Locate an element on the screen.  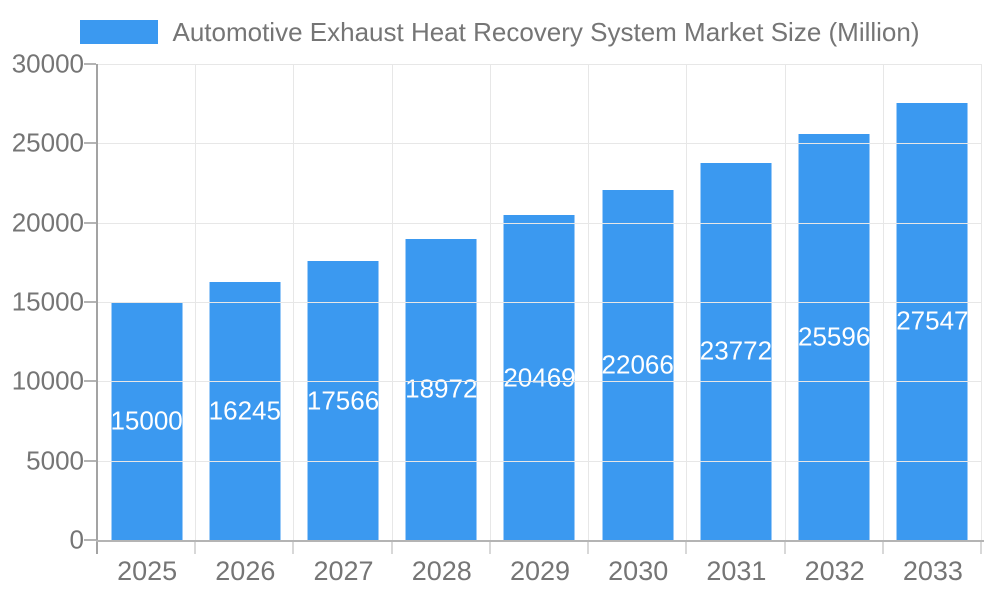
x-axis-line is located at coordinates (540, 541).